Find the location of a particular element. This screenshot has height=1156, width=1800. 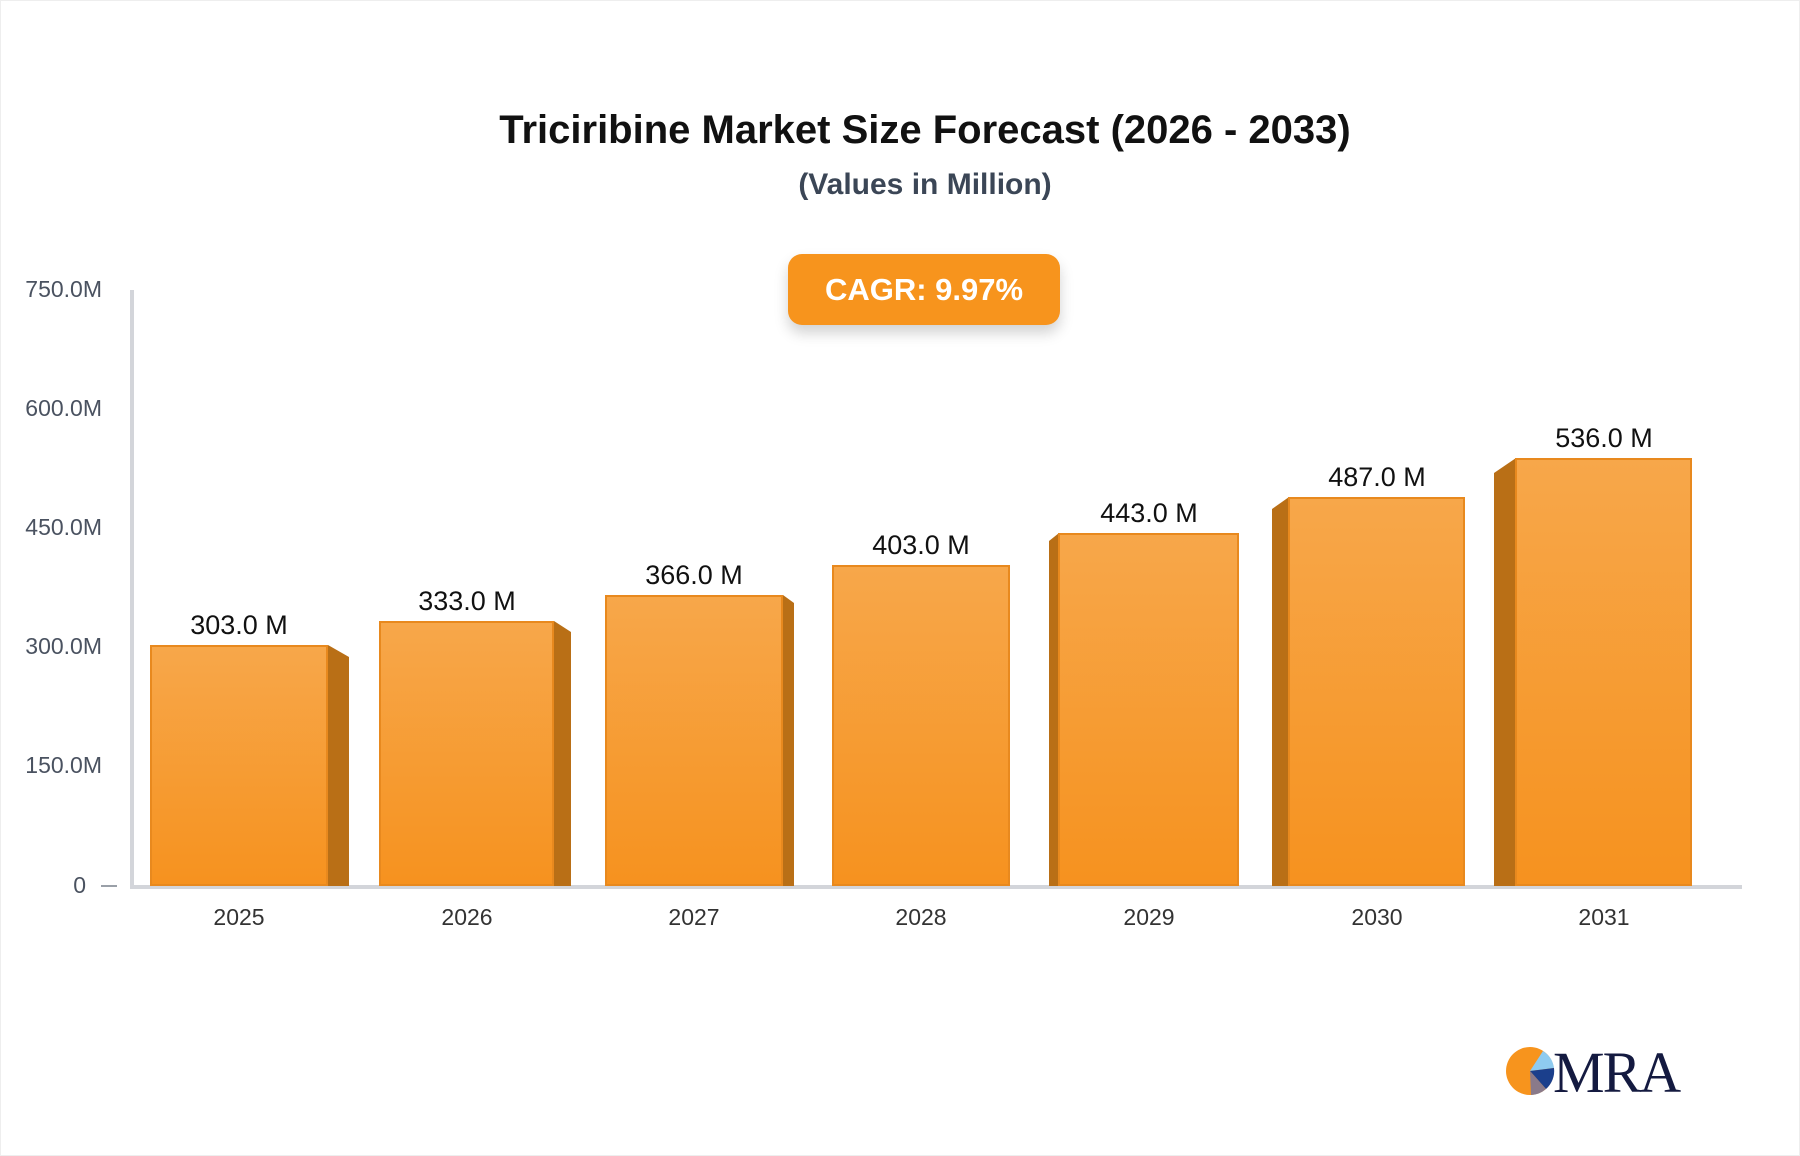

bar-side-2030 is located at coordinates (1280, 691).